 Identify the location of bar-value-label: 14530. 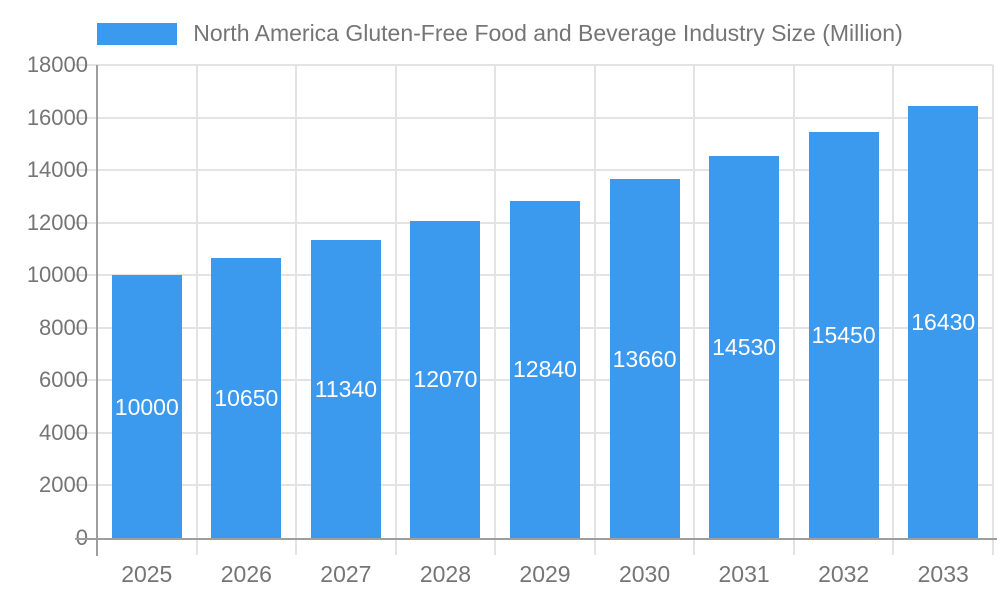
(744, 347).